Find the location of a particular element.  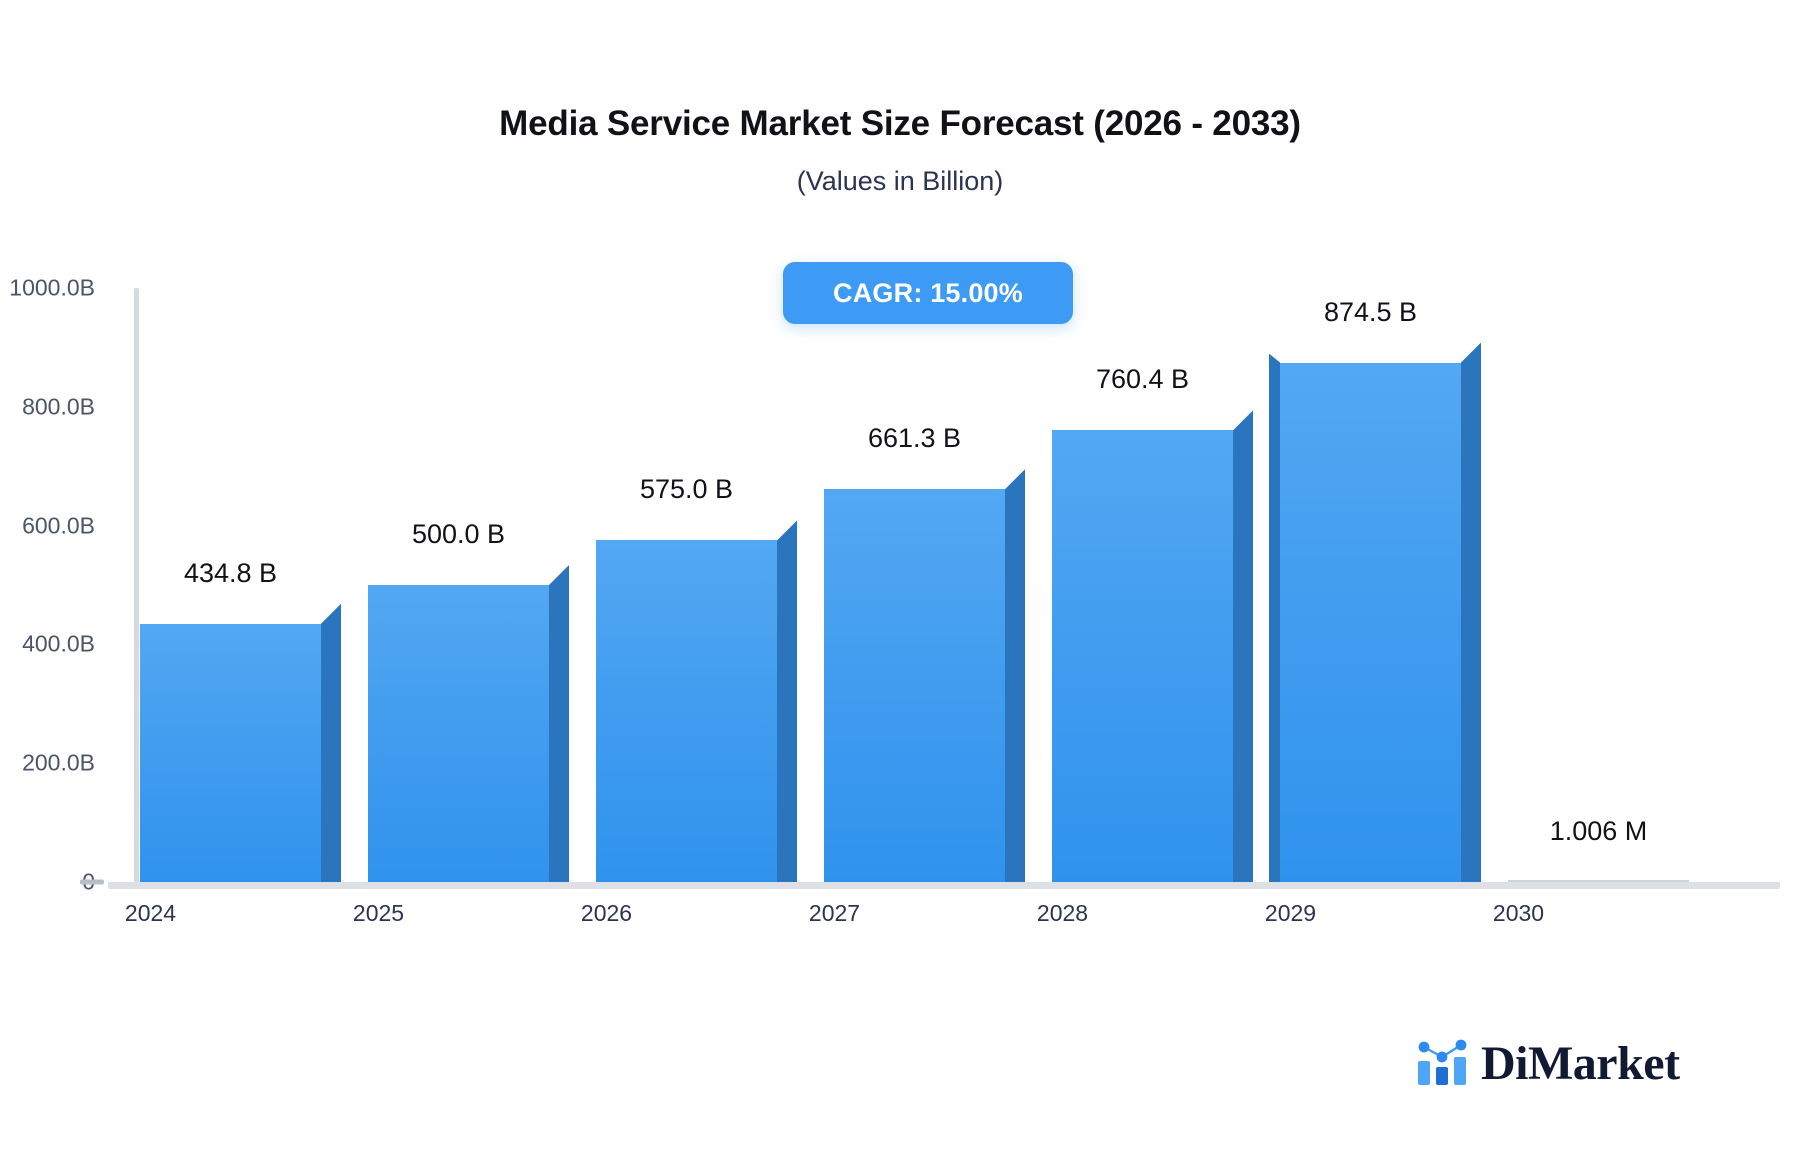

bar-2028 is located at coordinates (1152, 646).